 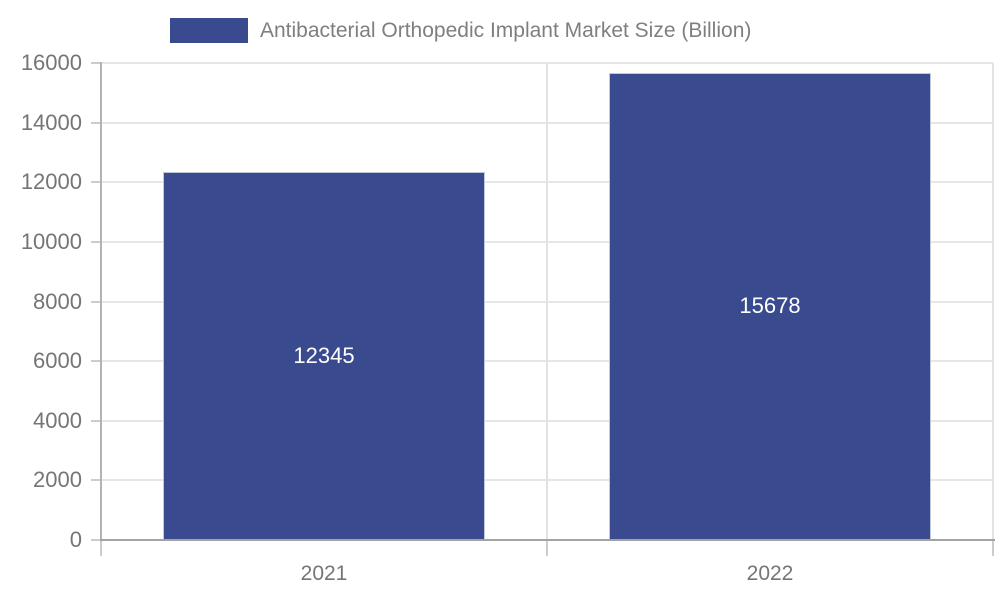 What do you see at coordinates (51, 182) in the screenshot?
I see `y-axis-label: 12000` at bounding box center [51, 182].